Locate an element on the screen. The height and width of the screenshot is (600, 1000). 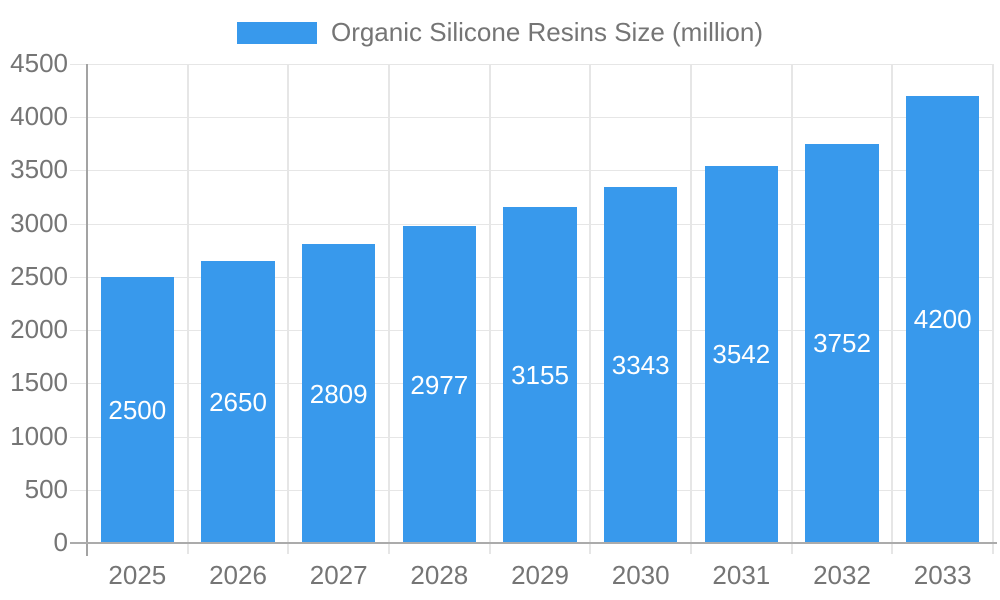
y-axis-line is located at coordinates (87, 310).